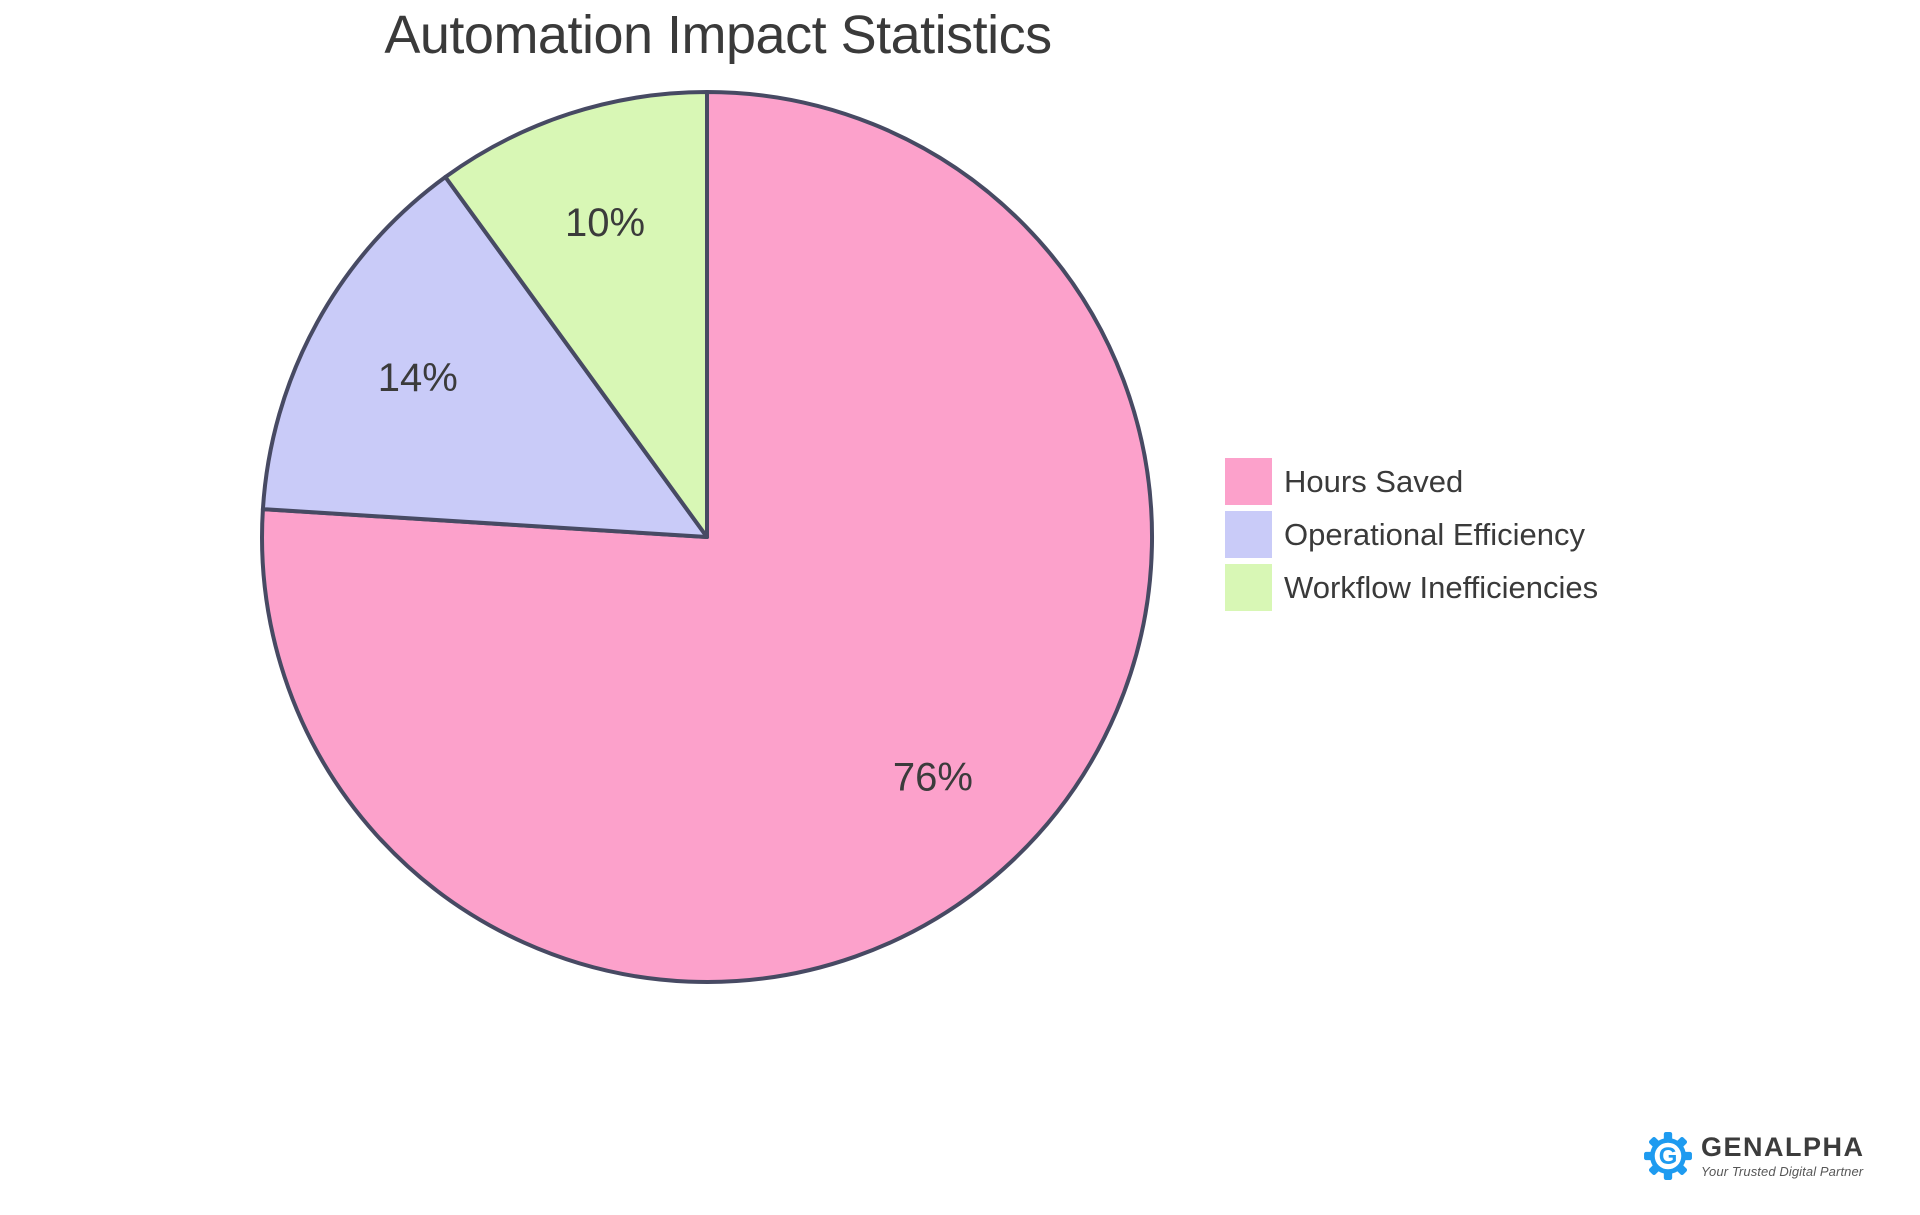  I want to click on legend-item: Workflow Inefficiencies, so click(1411, 587).